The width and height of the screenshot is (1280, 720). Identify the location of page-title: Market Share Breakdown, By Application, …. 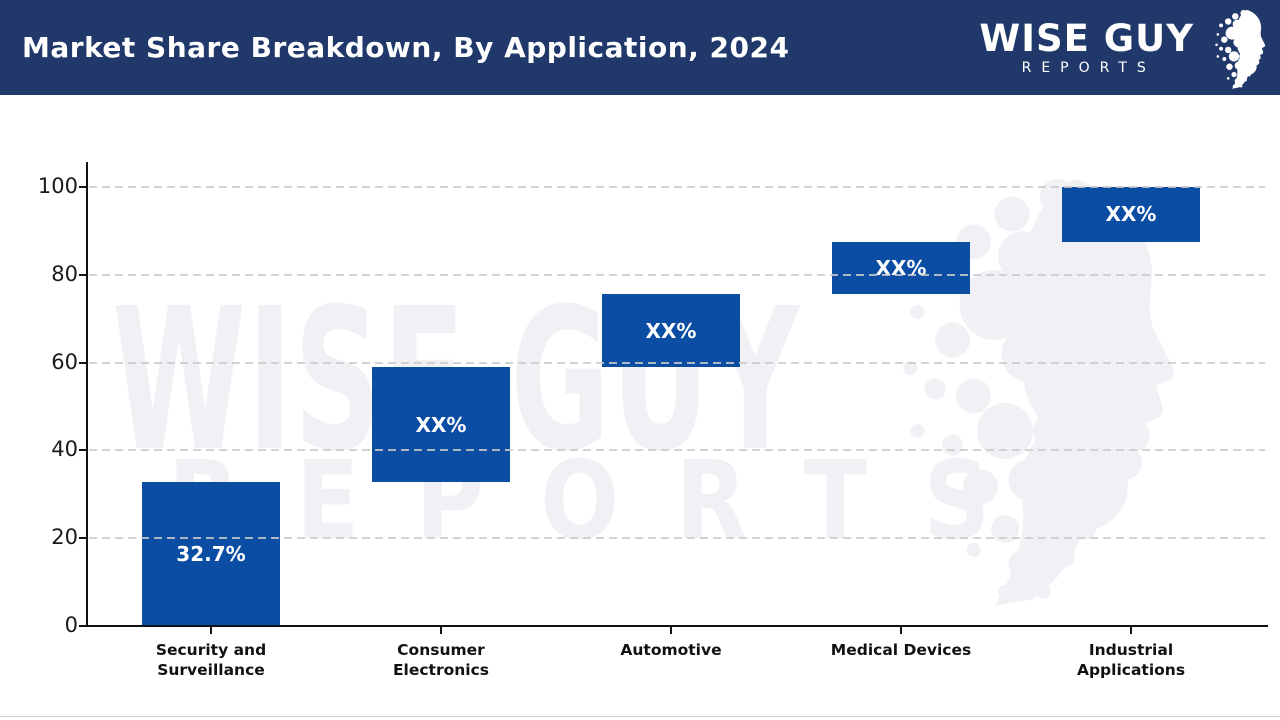
(406, 47).